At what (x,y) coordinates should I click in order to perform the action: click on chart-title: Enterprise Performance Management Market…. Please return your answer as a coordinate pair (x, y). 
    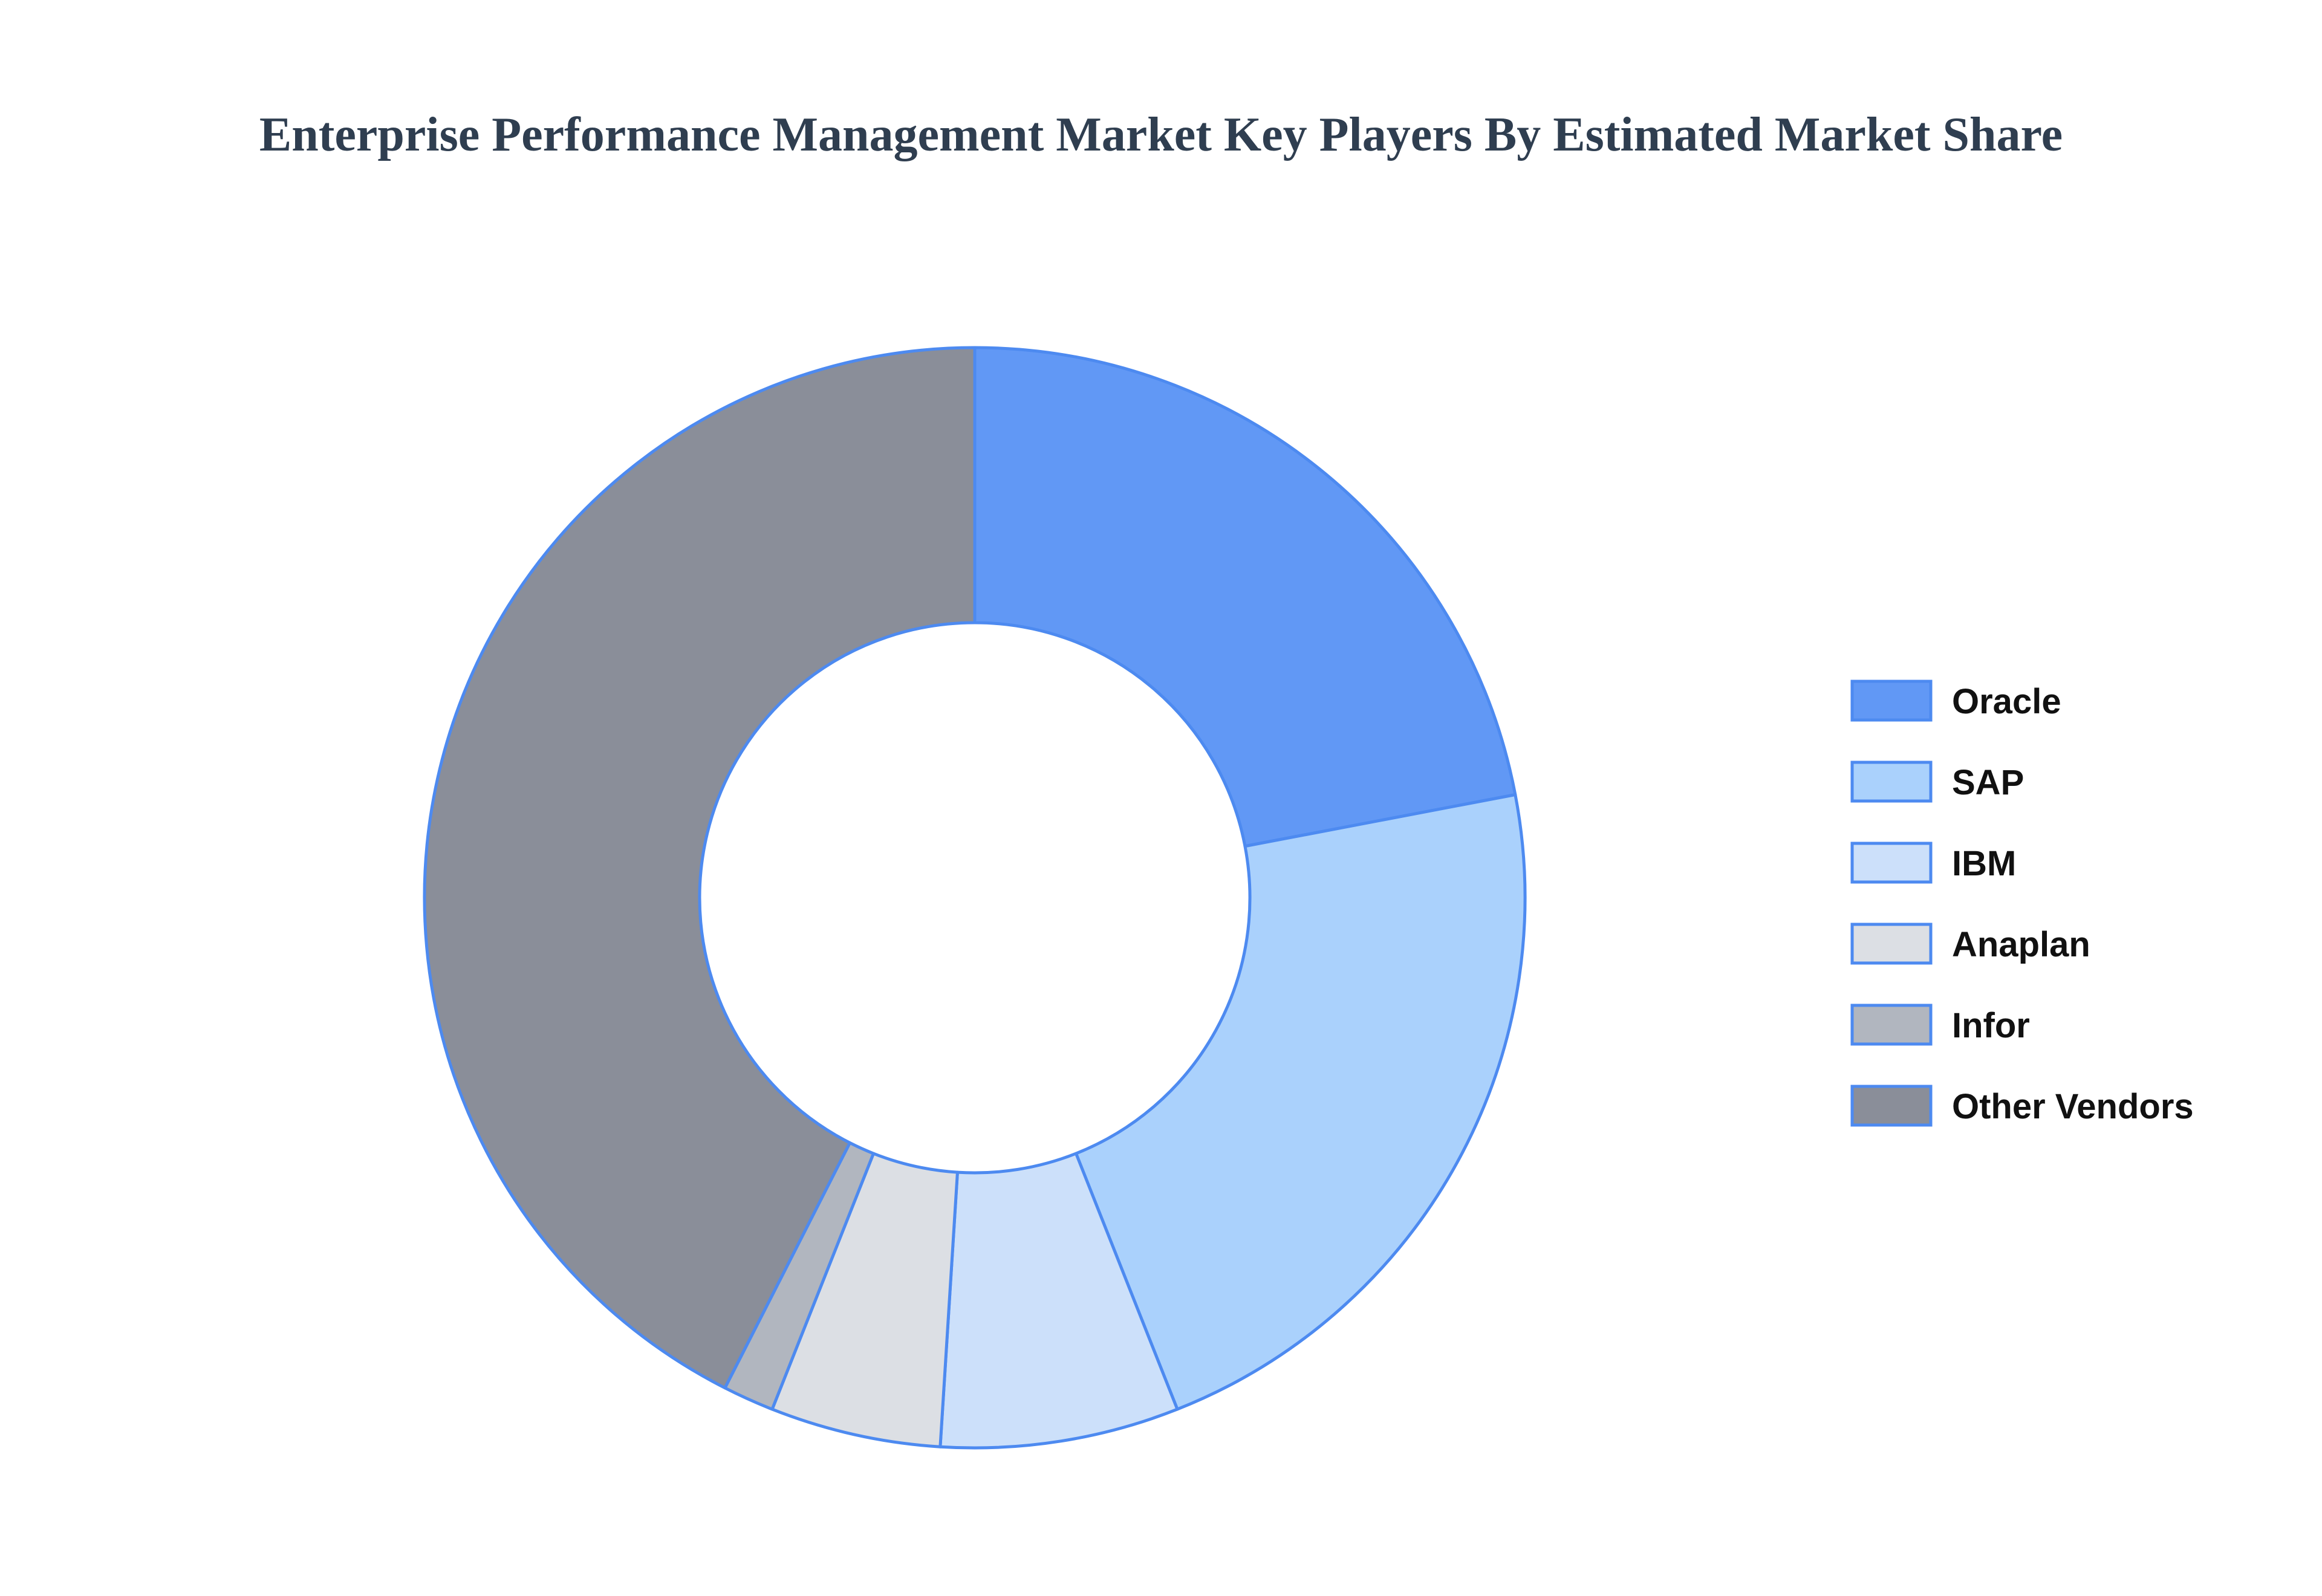
    Looking at the image, I should click on (1161, 134).